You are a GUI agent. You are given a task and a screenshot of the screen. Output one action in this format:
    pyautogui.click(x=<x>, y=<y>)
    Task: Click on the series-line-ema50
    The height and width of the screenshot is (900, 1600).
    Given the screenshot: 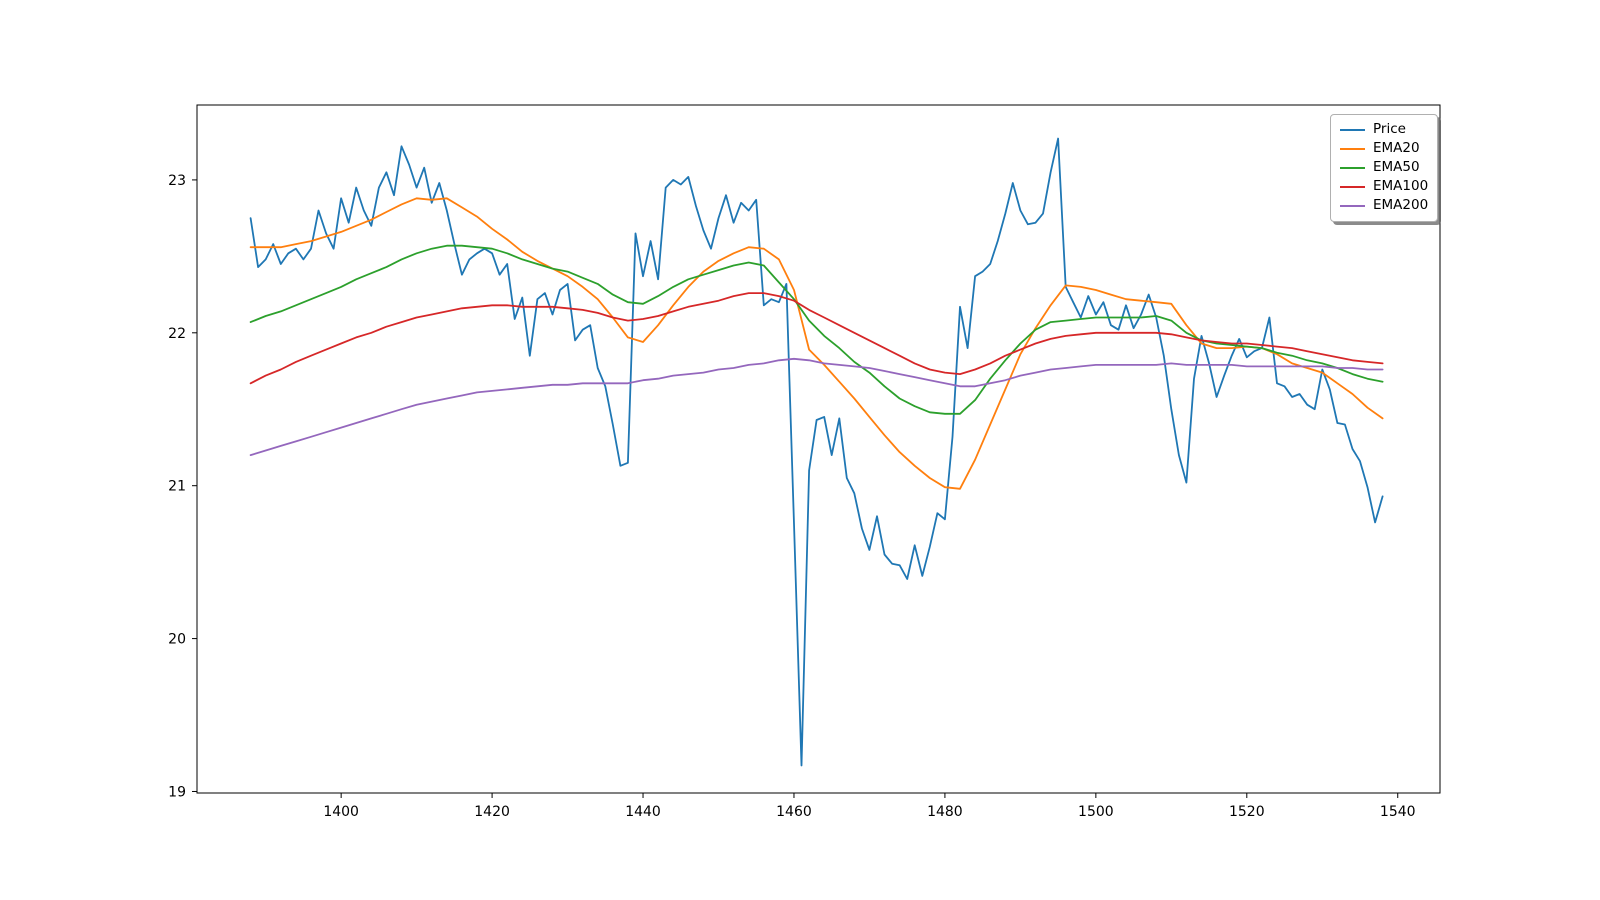 What is the action you would take?
    pyautogui.click(x=816, y=329)
    